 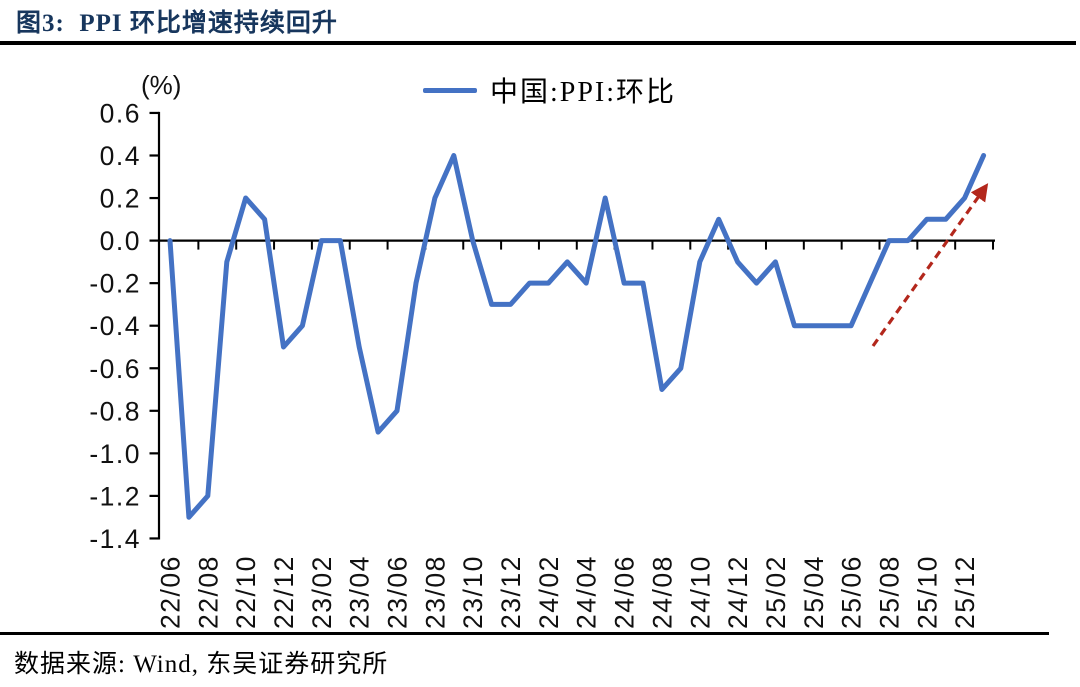 I want to click on data-source: 数据来源: Wind, 东吴证券研究所, so click(x=201, y=664).